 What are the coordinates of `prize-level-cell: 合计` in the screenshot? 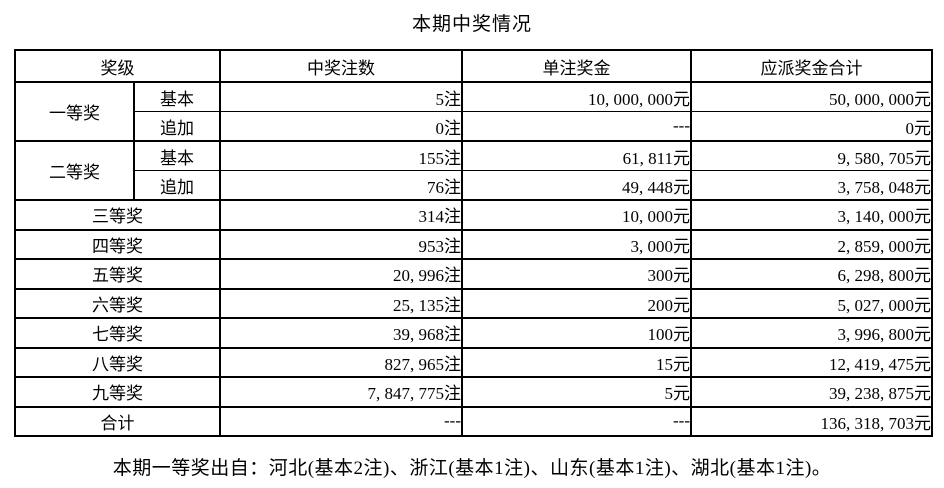 It's located at (117, 421).